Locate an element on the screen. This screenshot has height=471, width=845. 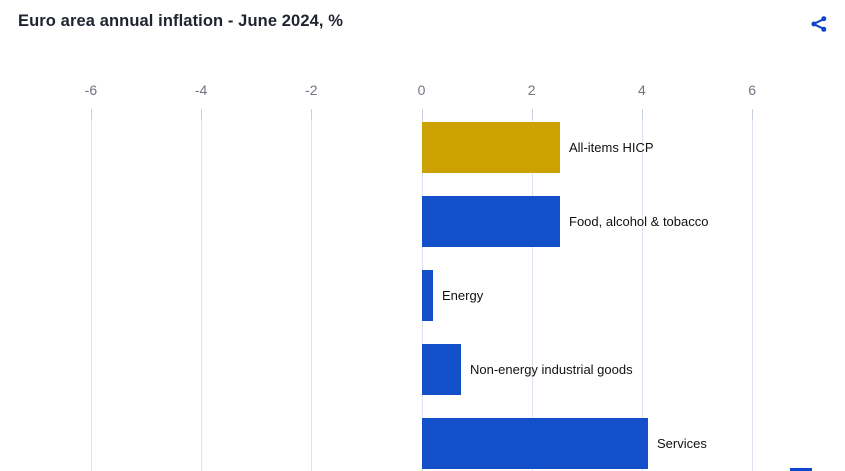
bar-label-food-alcohol-tobacco: Food, alcohol & tobacco is located at coordinates (639, 221).